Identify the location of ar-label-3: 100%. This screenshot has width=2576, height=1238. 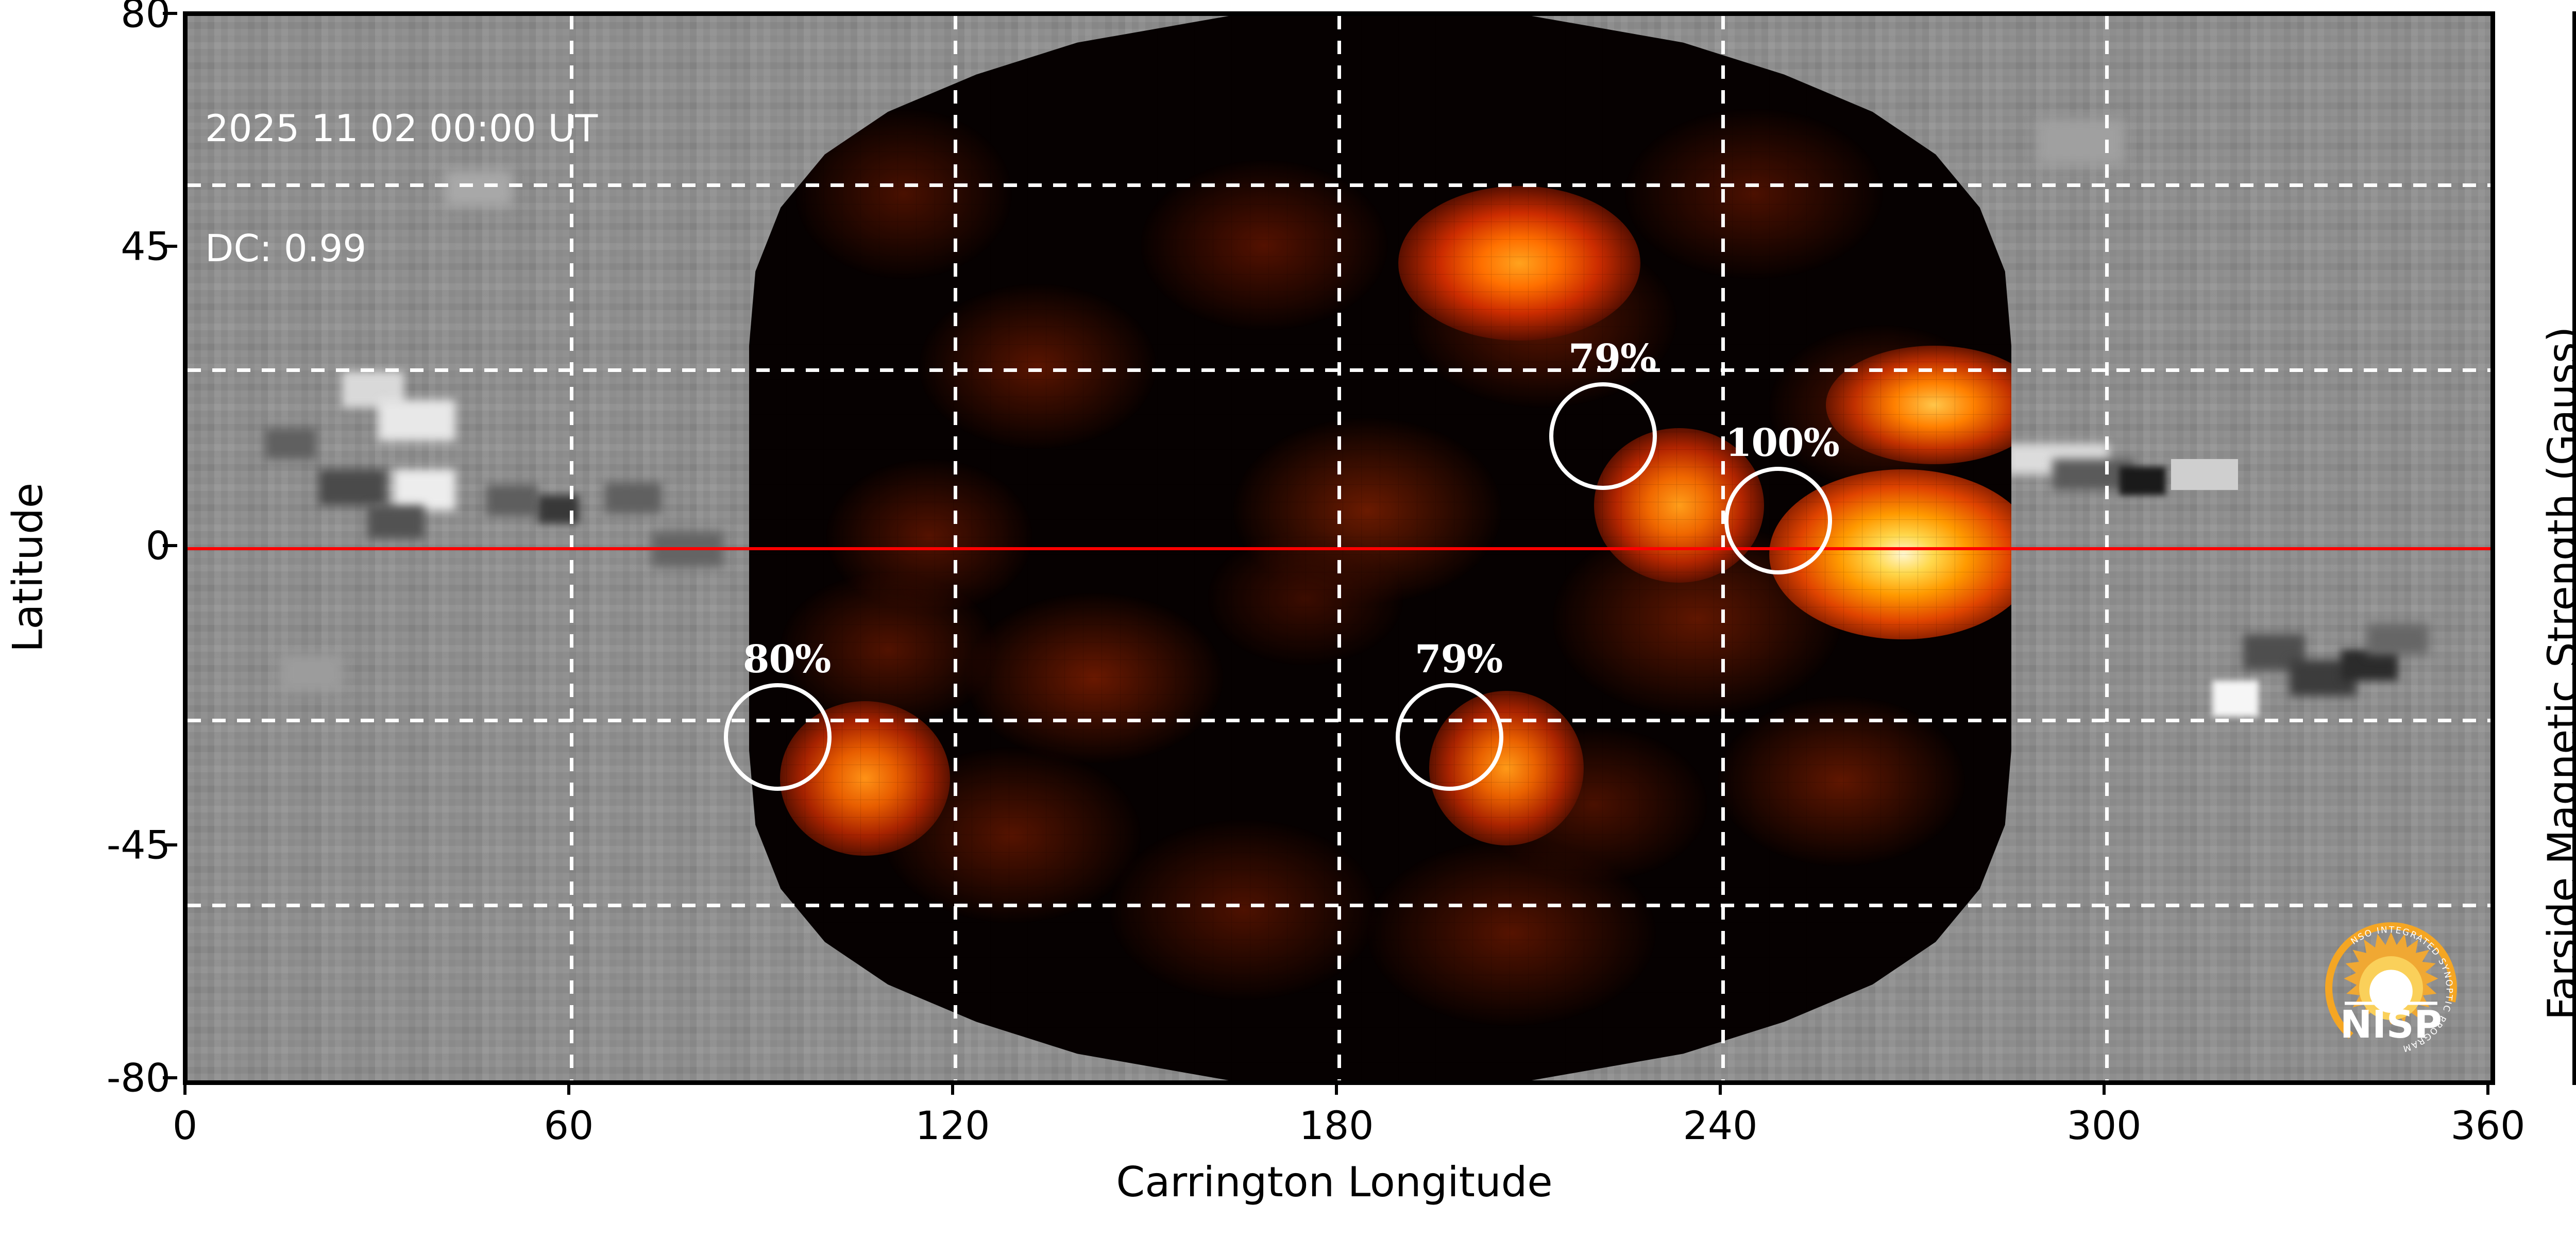
(1783, 443).